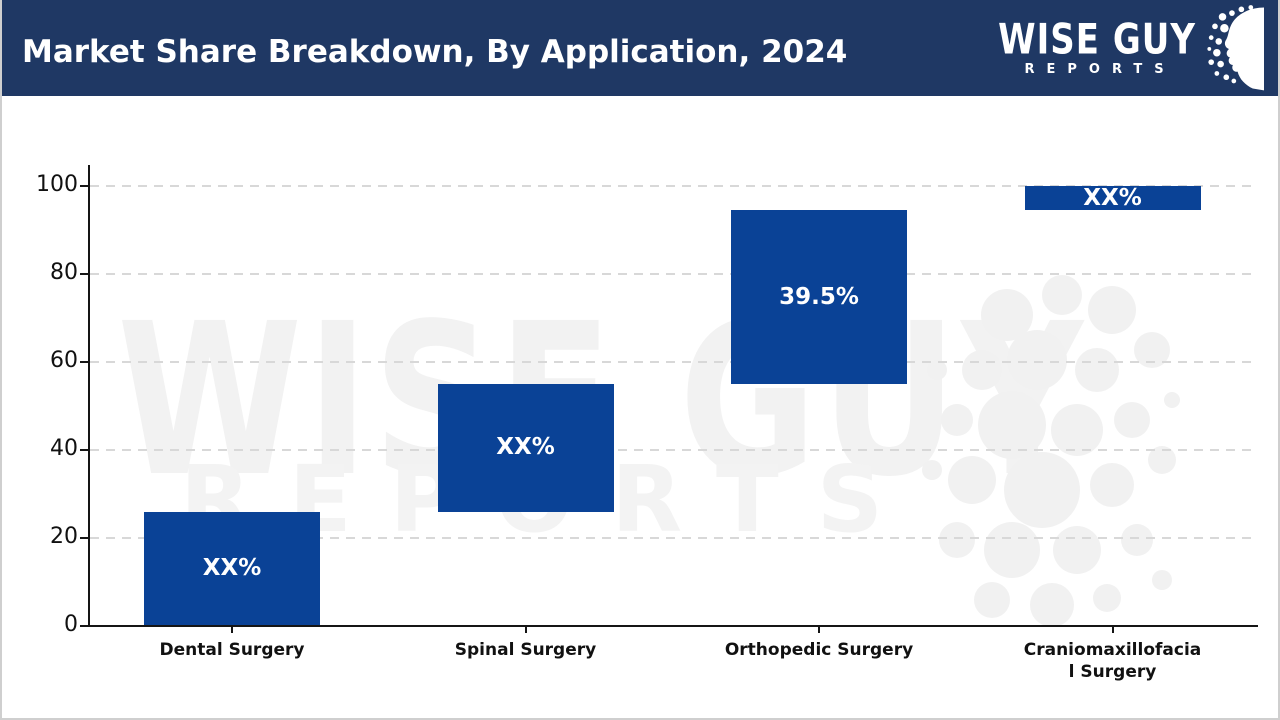 The height and width of the screenshot is (720, 1280). I want to click on x-tick-label: Orthopedic Surgery, so click(819, 650).